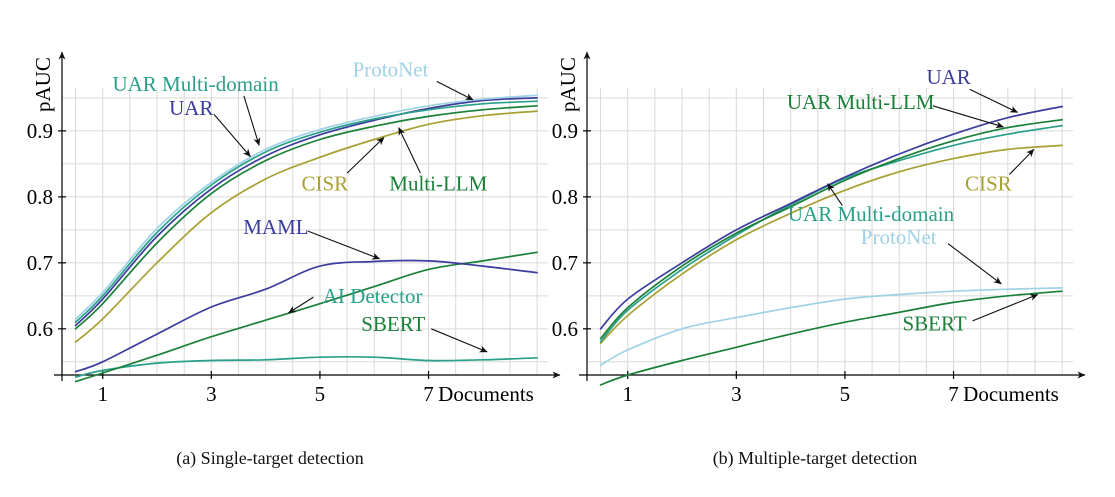 The height and width of the screenshot is (497, 1115). What do you see at coordinates (275, 227) in the screenshot?
I see `annotation-label-maml: MAML` at bounding box center [275, 227].